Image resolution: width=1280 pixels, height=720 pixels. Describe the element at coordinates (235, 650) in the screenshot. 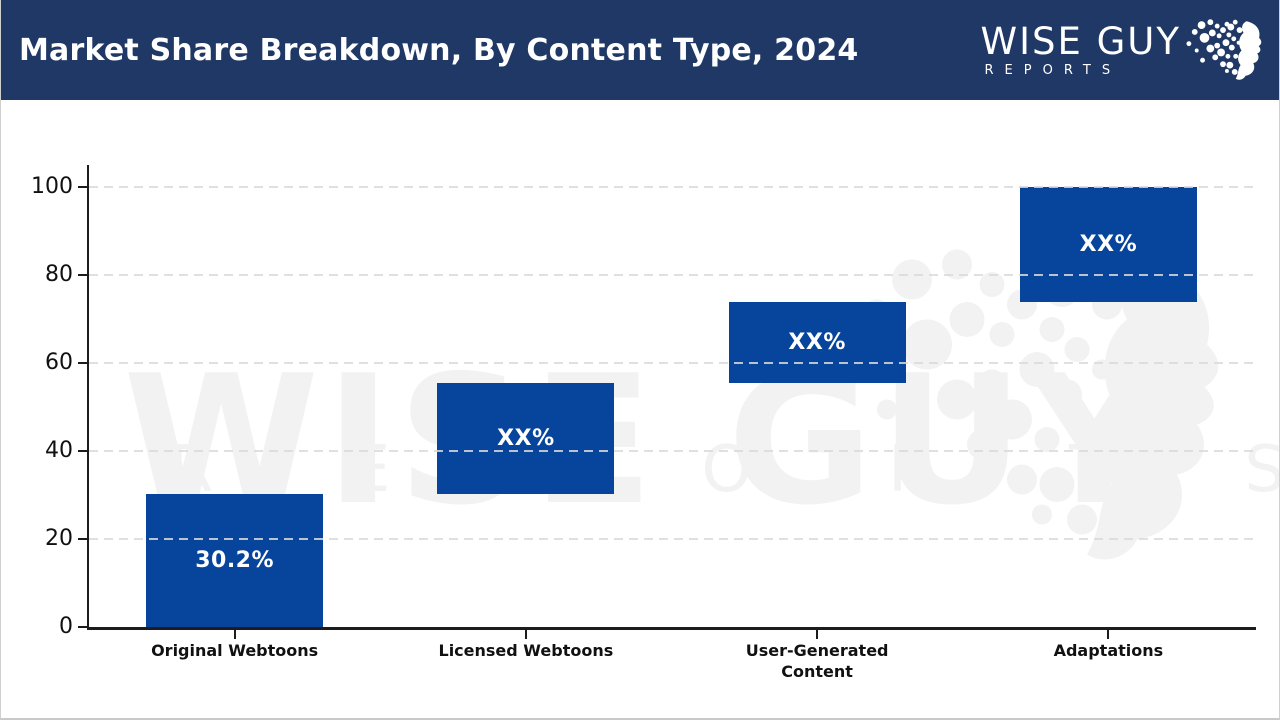

I see `x-axis-label-original-webtoons: Original Webtoons` at that location.